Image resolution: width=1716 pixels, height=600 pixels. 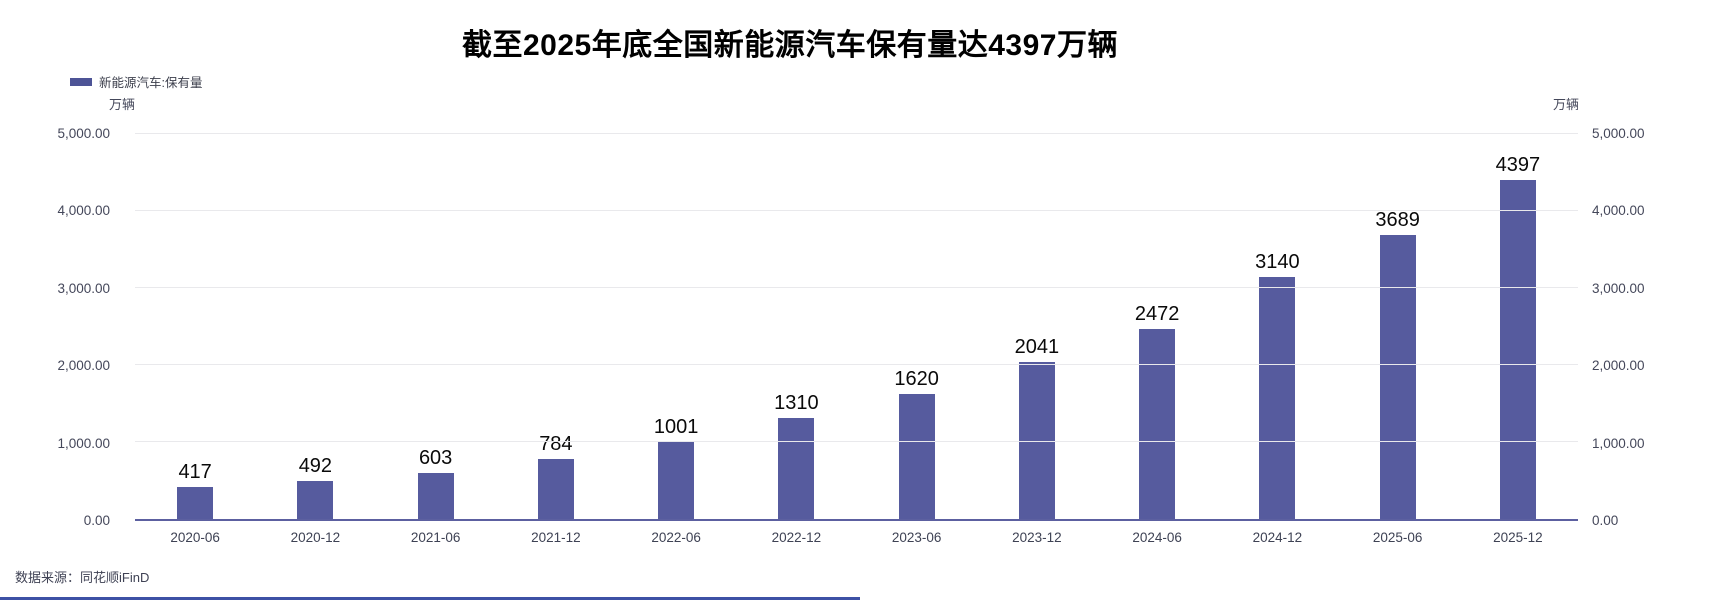 What do you see at coordinates (796, 537) in the screenshot?
I see `x-axis-label: 2022-12` at bounding box center [796, 537].